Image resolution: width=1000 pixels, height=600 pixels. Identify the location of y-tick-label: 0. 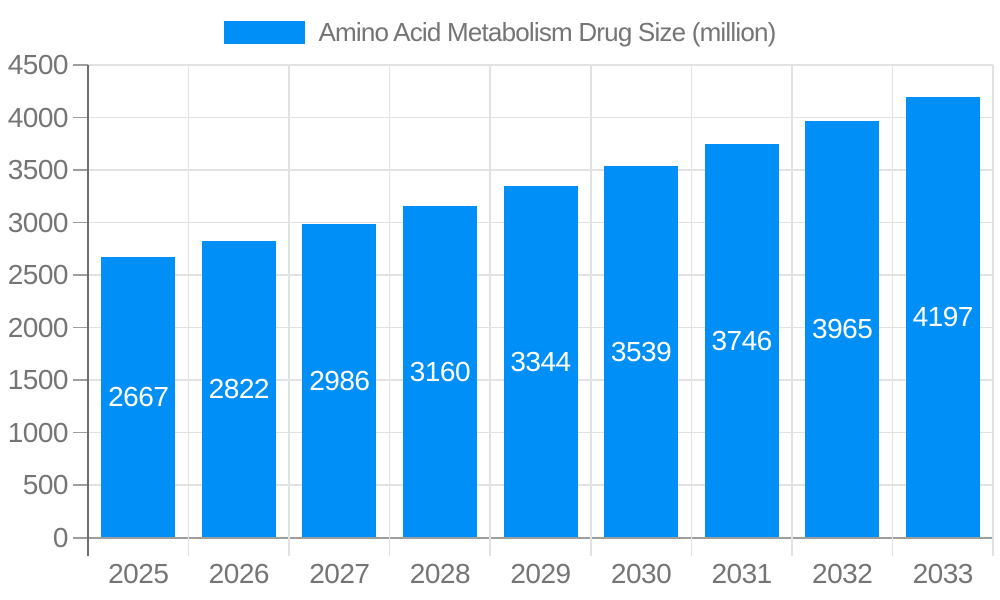
(60, 537).